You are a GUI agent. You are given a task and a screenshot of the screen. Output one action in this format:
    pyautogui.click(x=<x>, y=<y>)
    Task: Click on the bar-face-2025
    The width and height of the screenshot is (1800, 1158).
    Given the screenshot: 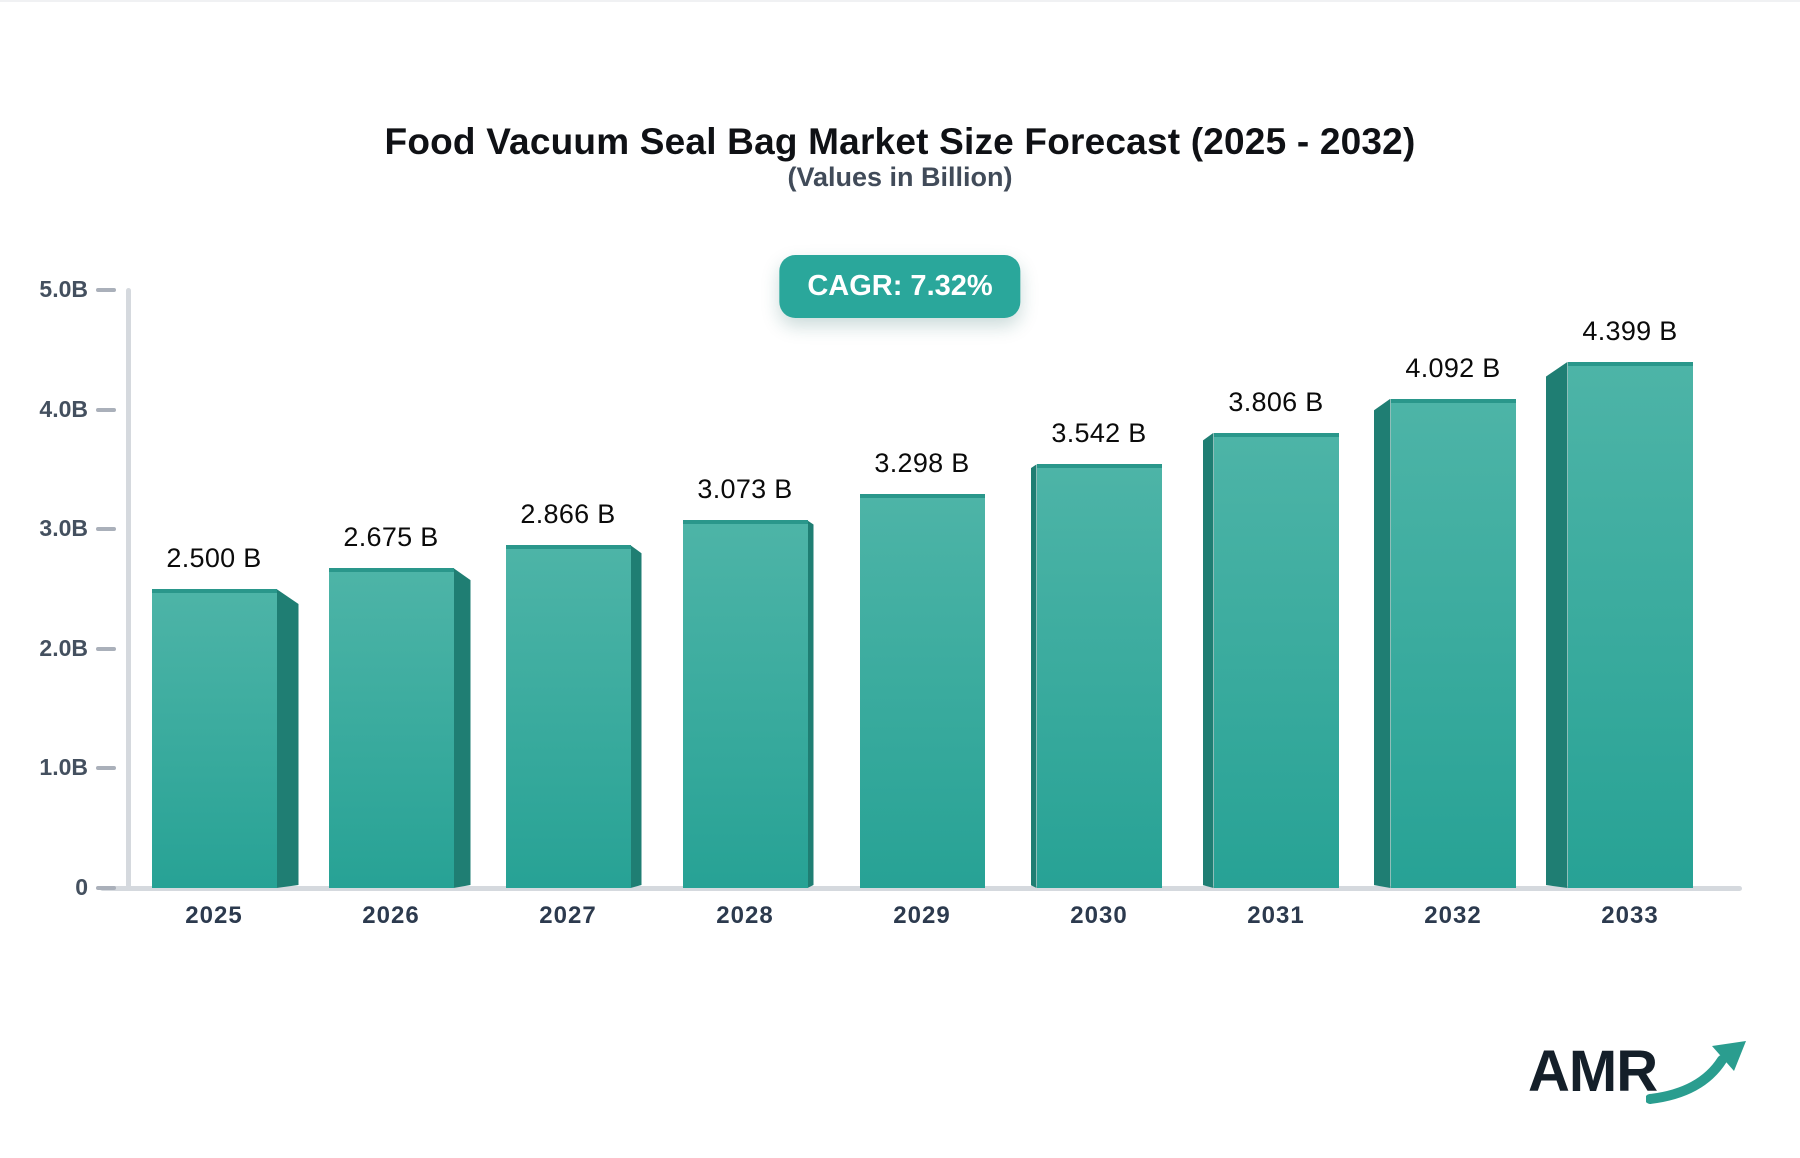 What is the action you would take?
    pyautogui.click(x=214, y=738)
    